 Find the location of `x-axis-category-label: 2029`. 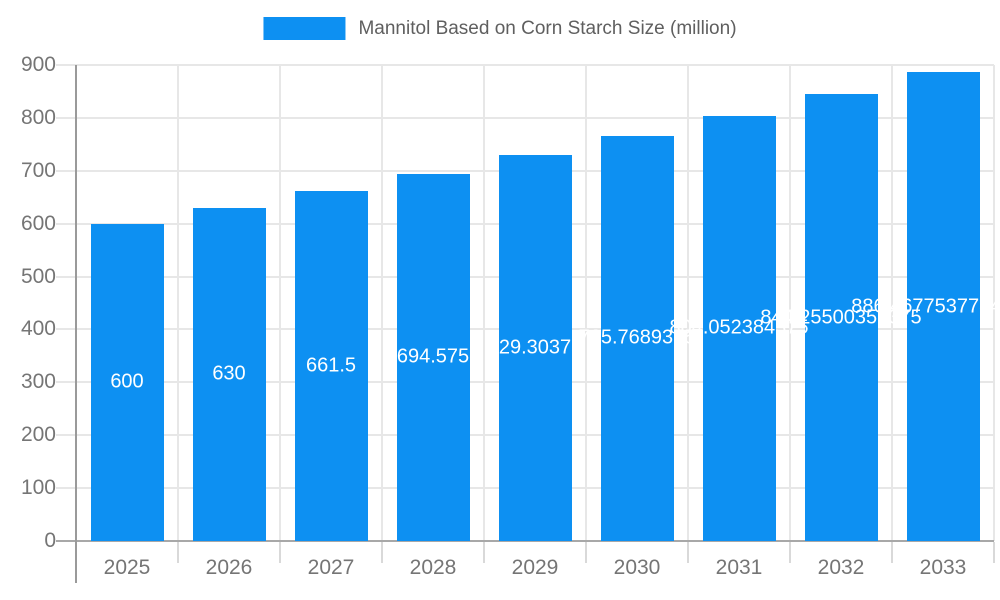

x-axis-category-label: 2029 is located at coordinates (535, 567).